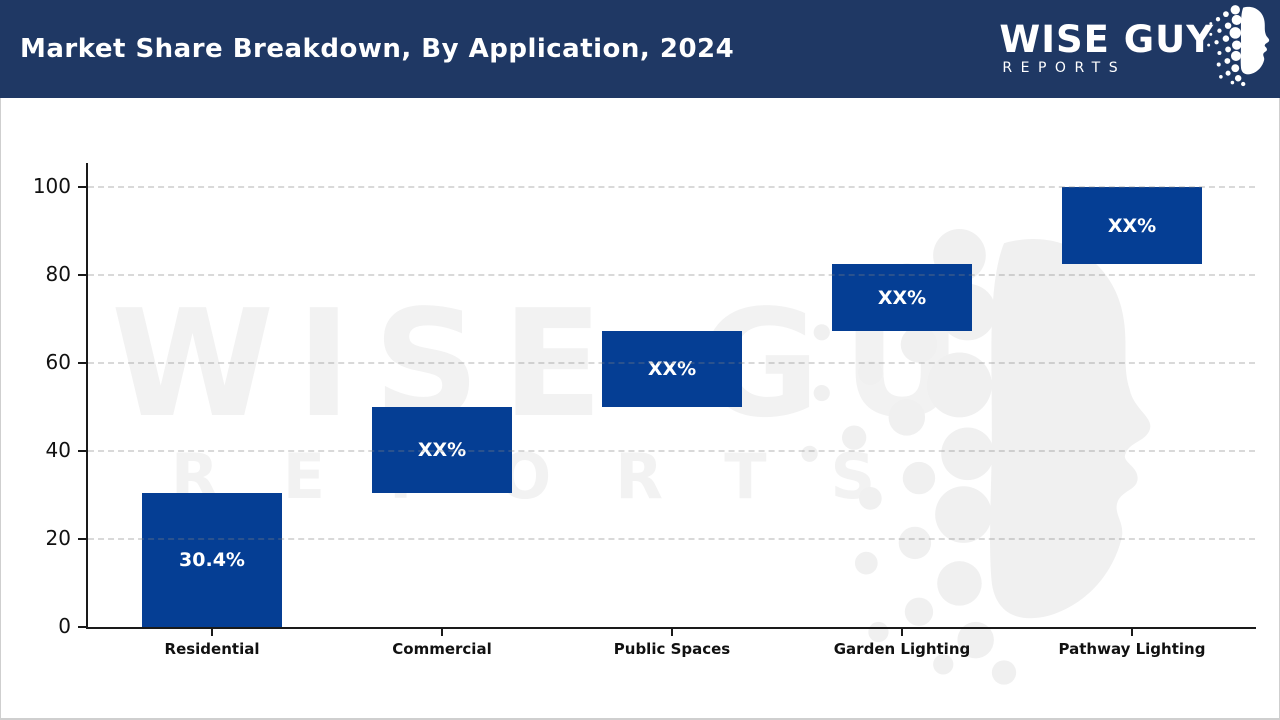  What do you see at coordinates (58, 450) in the screenshot?
I see `y-axis-tick-label: 40` at bounding box center [58, 450].